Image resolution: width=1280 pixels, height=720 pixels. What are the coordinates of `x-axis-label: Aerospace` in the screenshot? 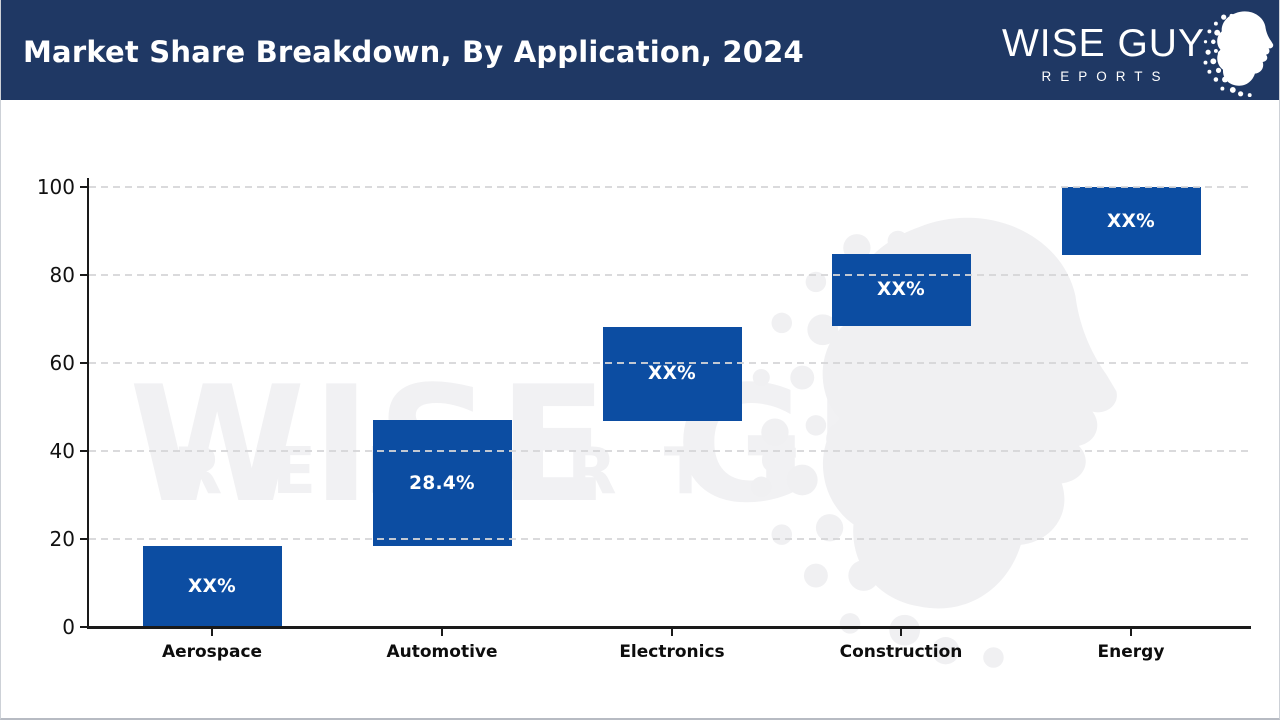 It's located at (212, 652).